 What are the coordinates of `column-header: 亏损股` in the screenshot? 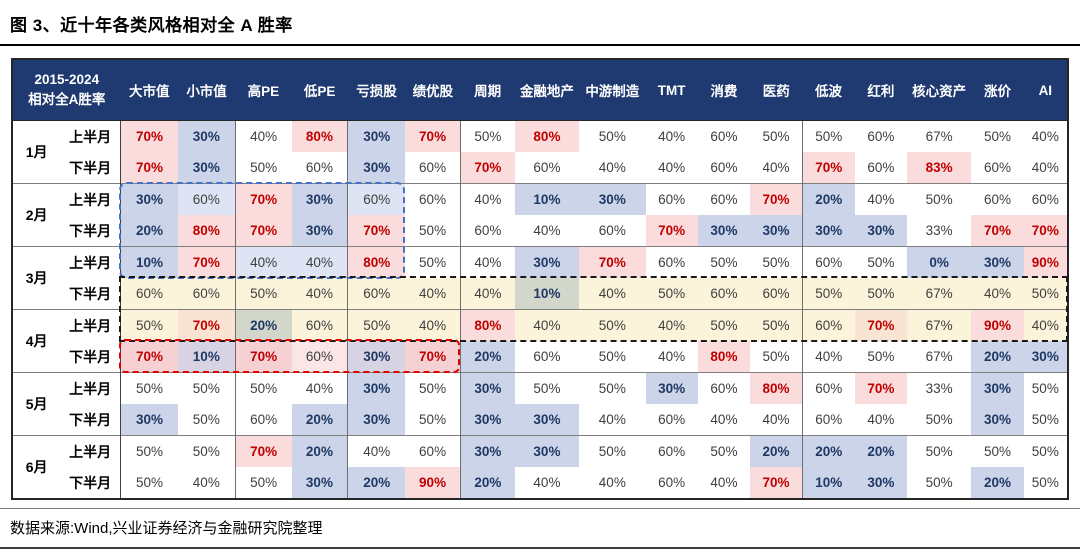 It's located at (376, 90).